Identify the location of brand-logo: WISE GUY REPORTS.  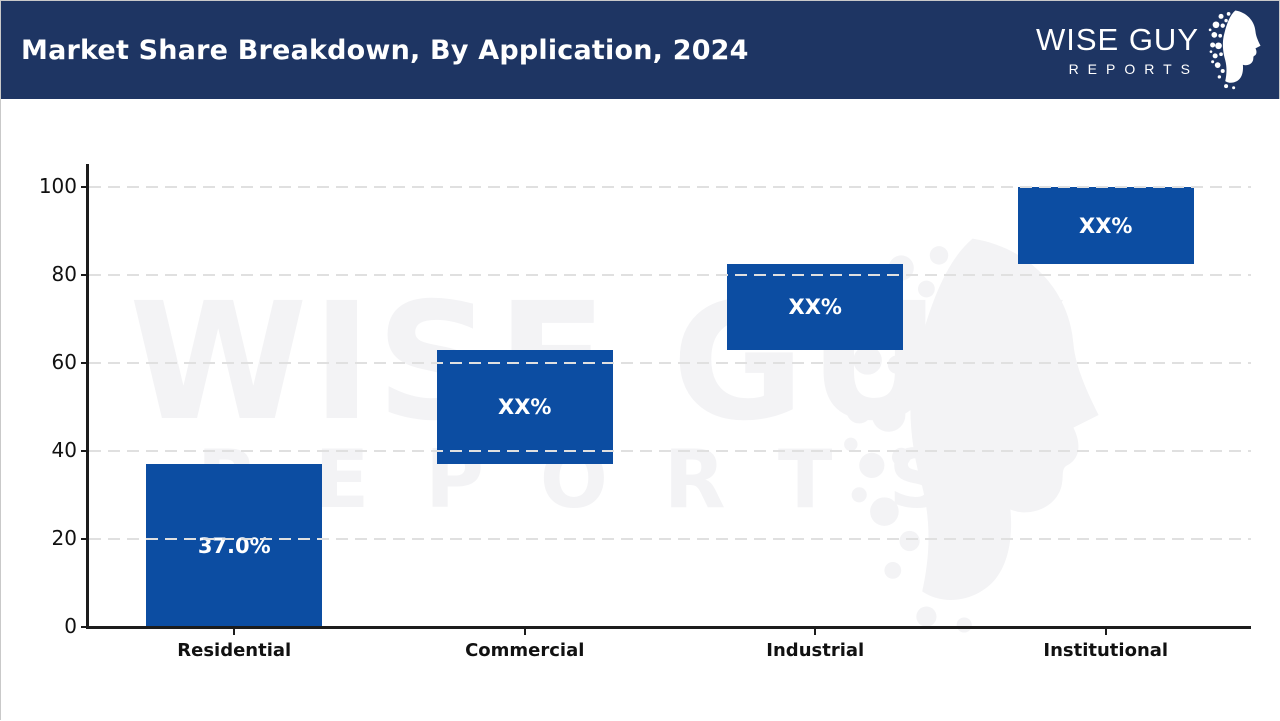
(1154, 50).